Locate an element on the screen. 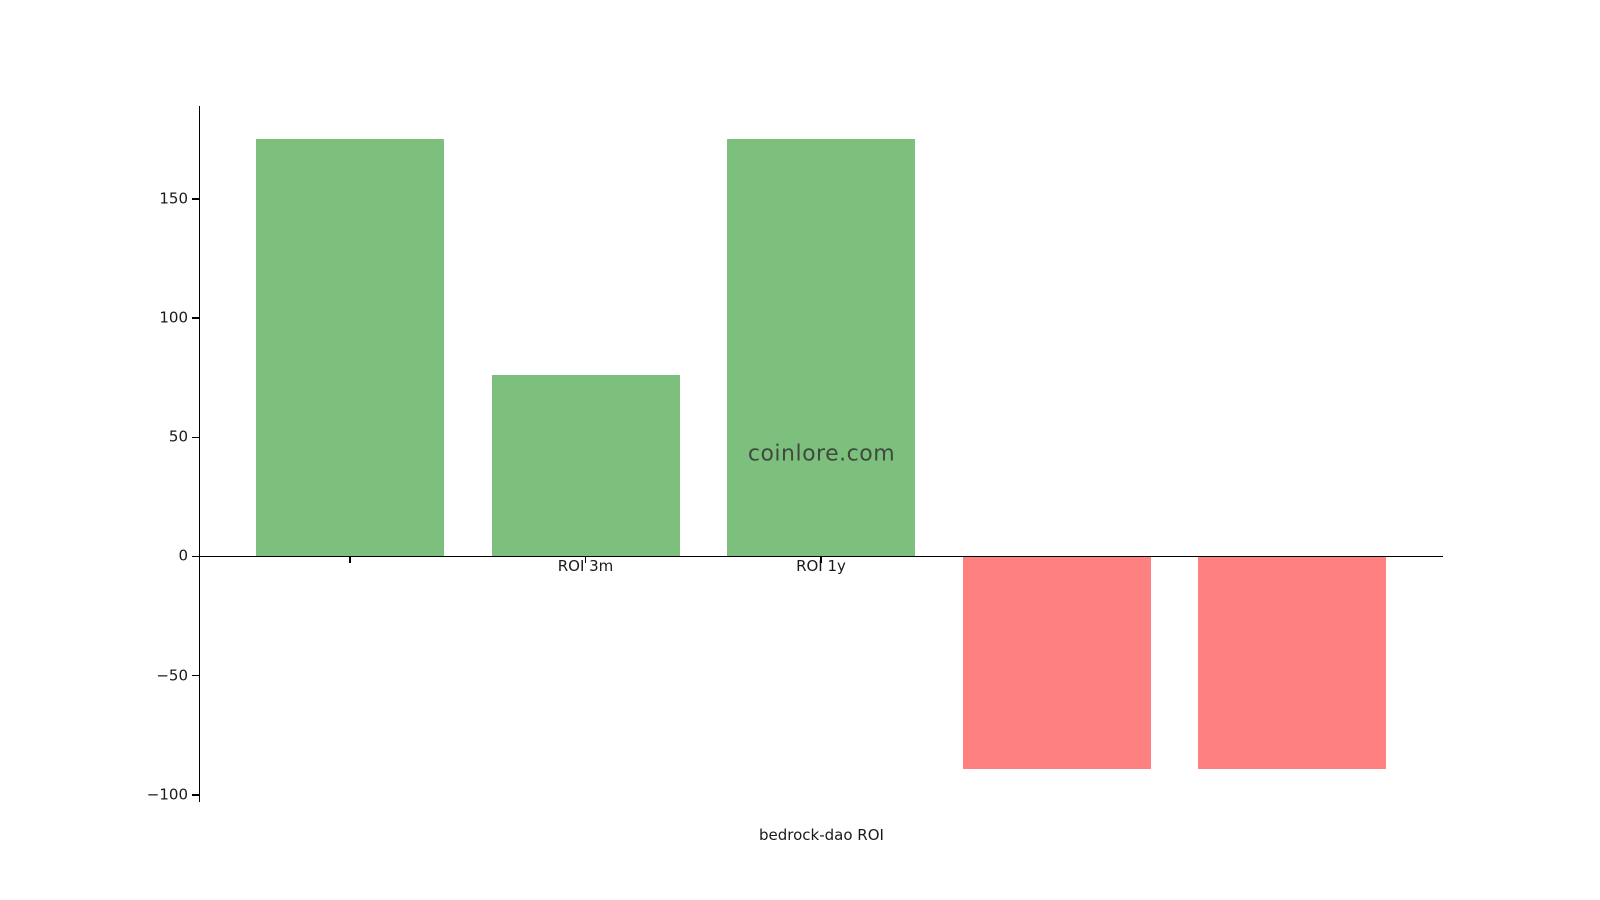 The width and height of the screenshot is (1600, 900). x-tick-label: ROI 3m is located at coordinates (585, 566).